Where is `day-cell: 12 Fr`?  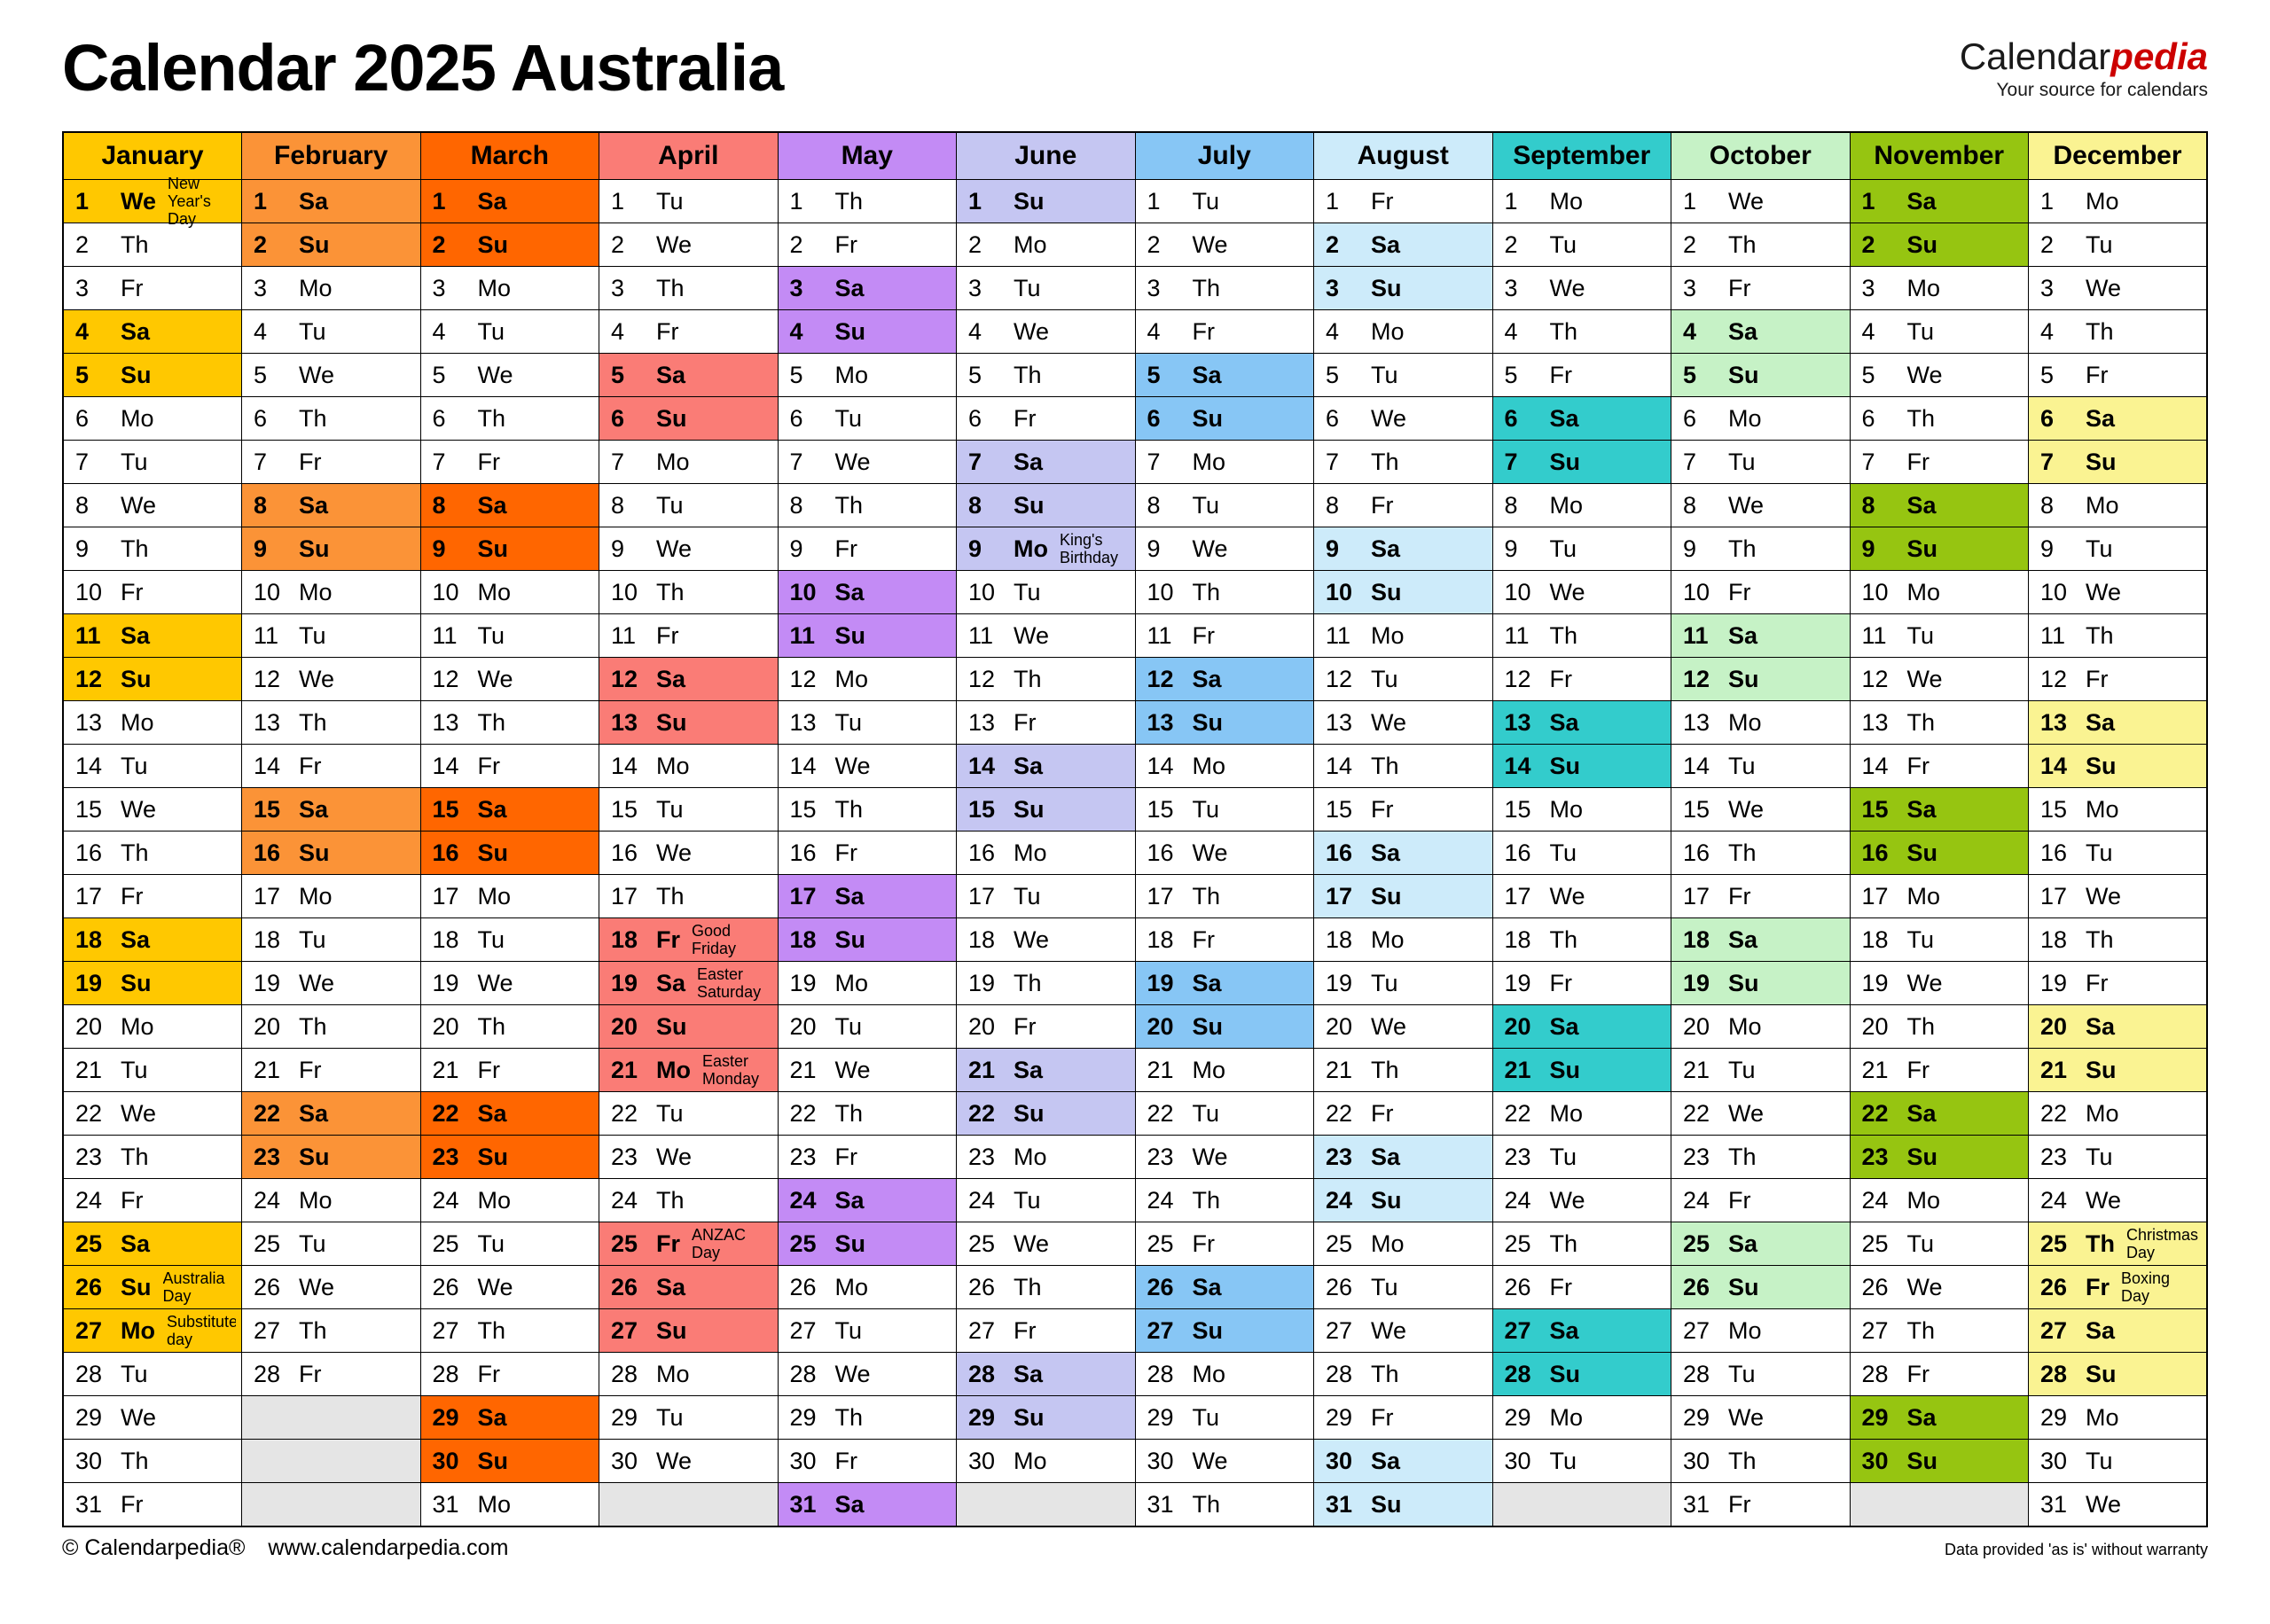
day-cell: 12 Fr is located at coordinates (1581, 679).